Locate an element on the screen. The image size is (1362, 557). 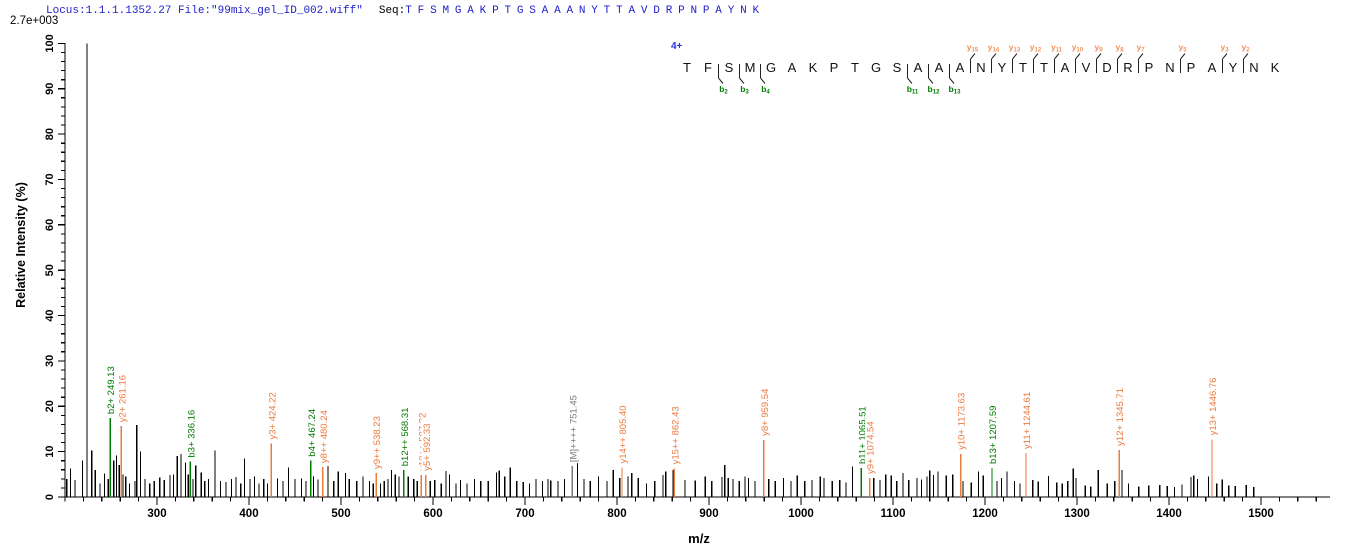
residue-letter: V is located at coordinates (1086, 67).